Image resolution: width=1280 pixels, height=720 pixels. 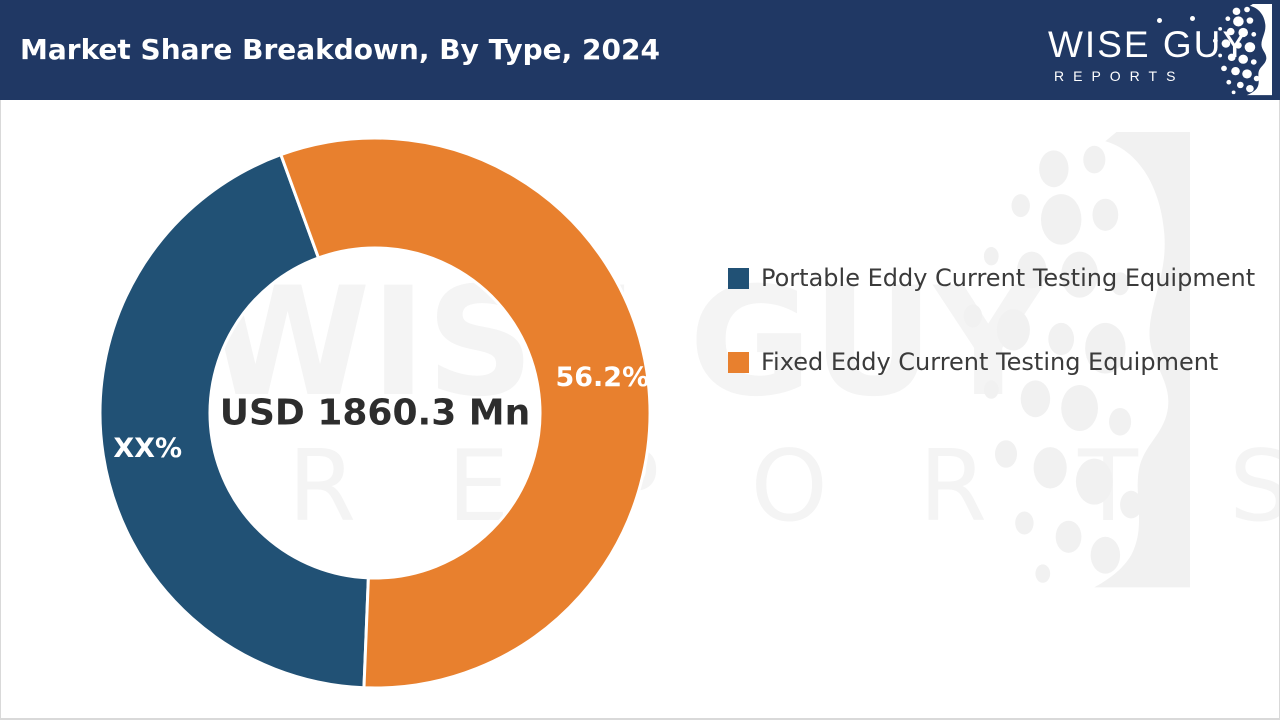 I want to click on legend-item-fixed: Fixed Eddy Current Testing Equipment, so click(x=973, y=362).